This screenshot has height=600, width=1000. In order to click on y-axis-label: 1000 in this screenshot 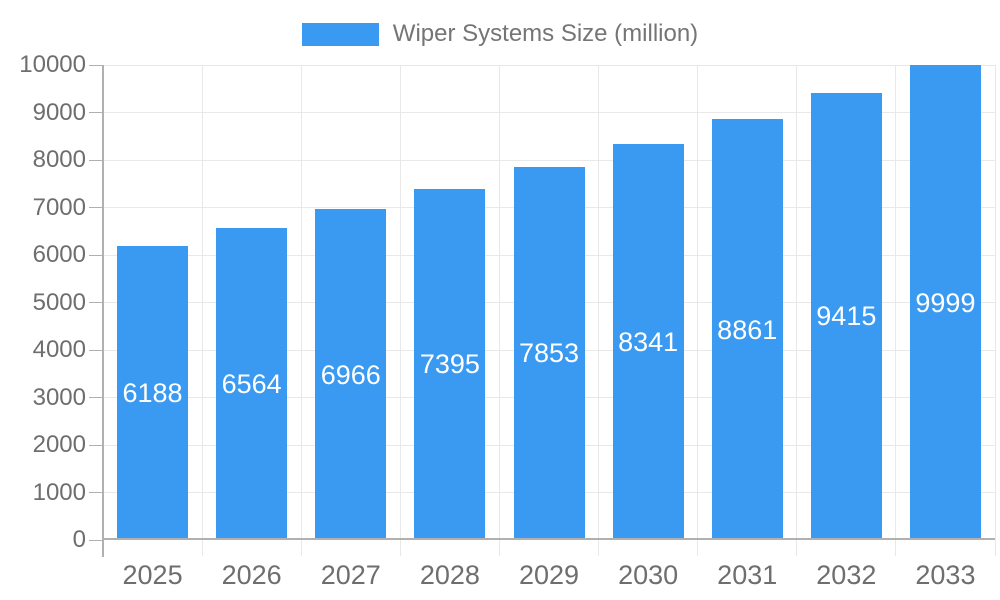, I will do `click(59, 492)`.